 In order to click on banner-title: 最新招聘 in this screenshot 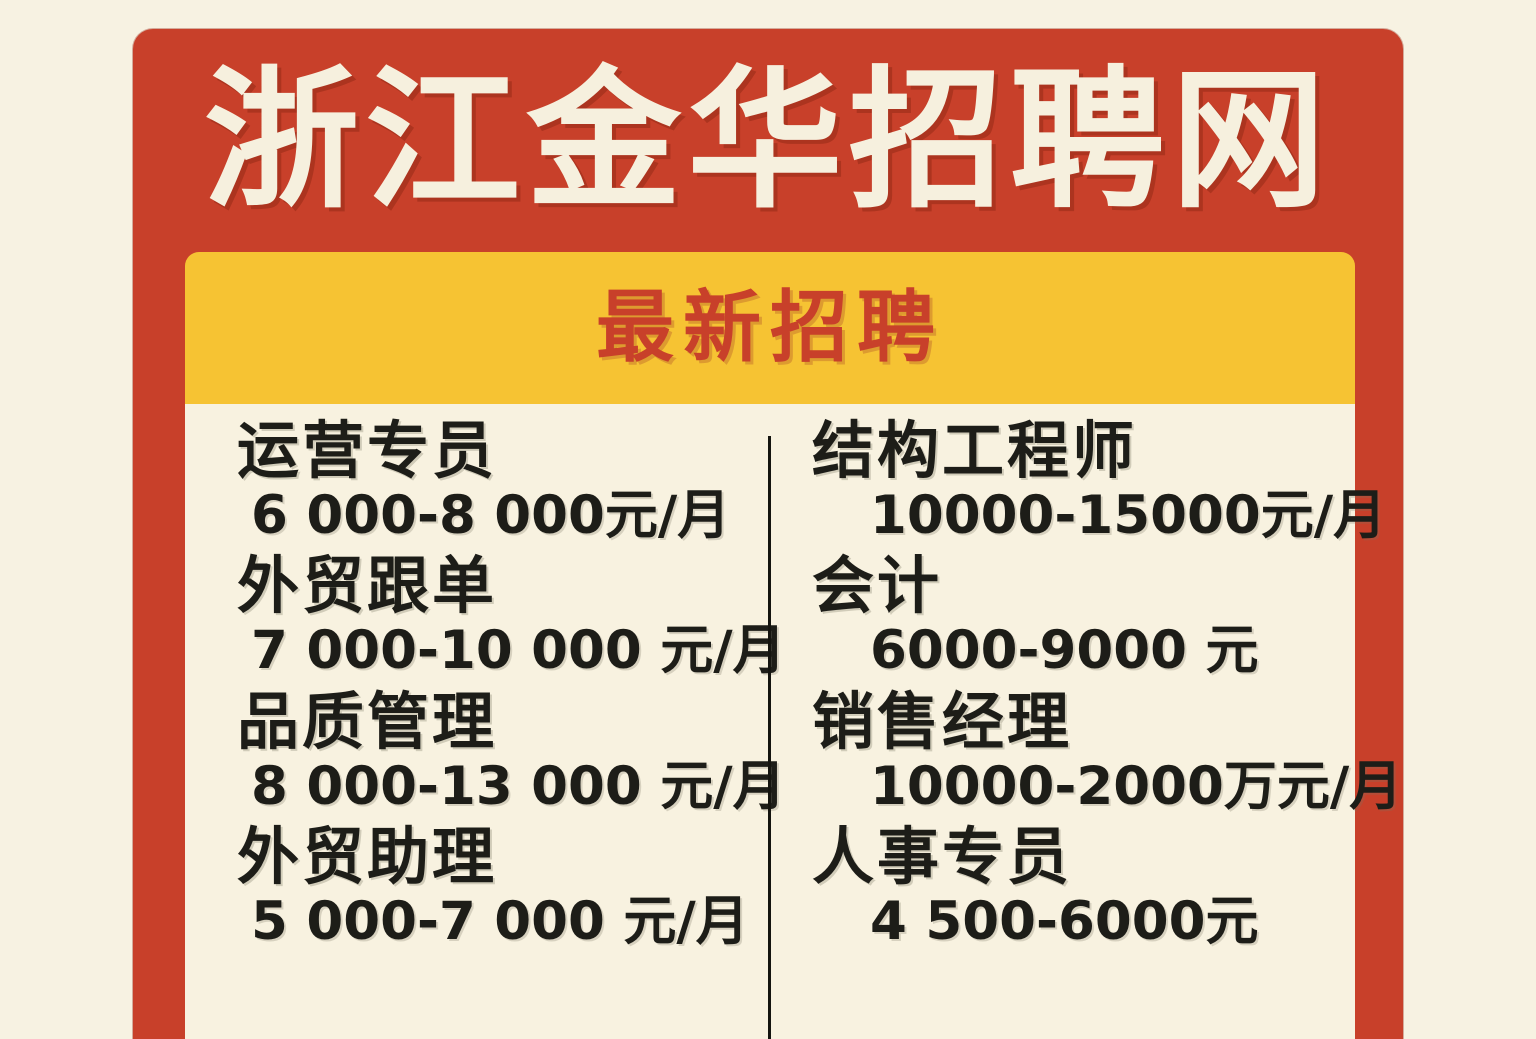, I will do `click(769, 328)`.